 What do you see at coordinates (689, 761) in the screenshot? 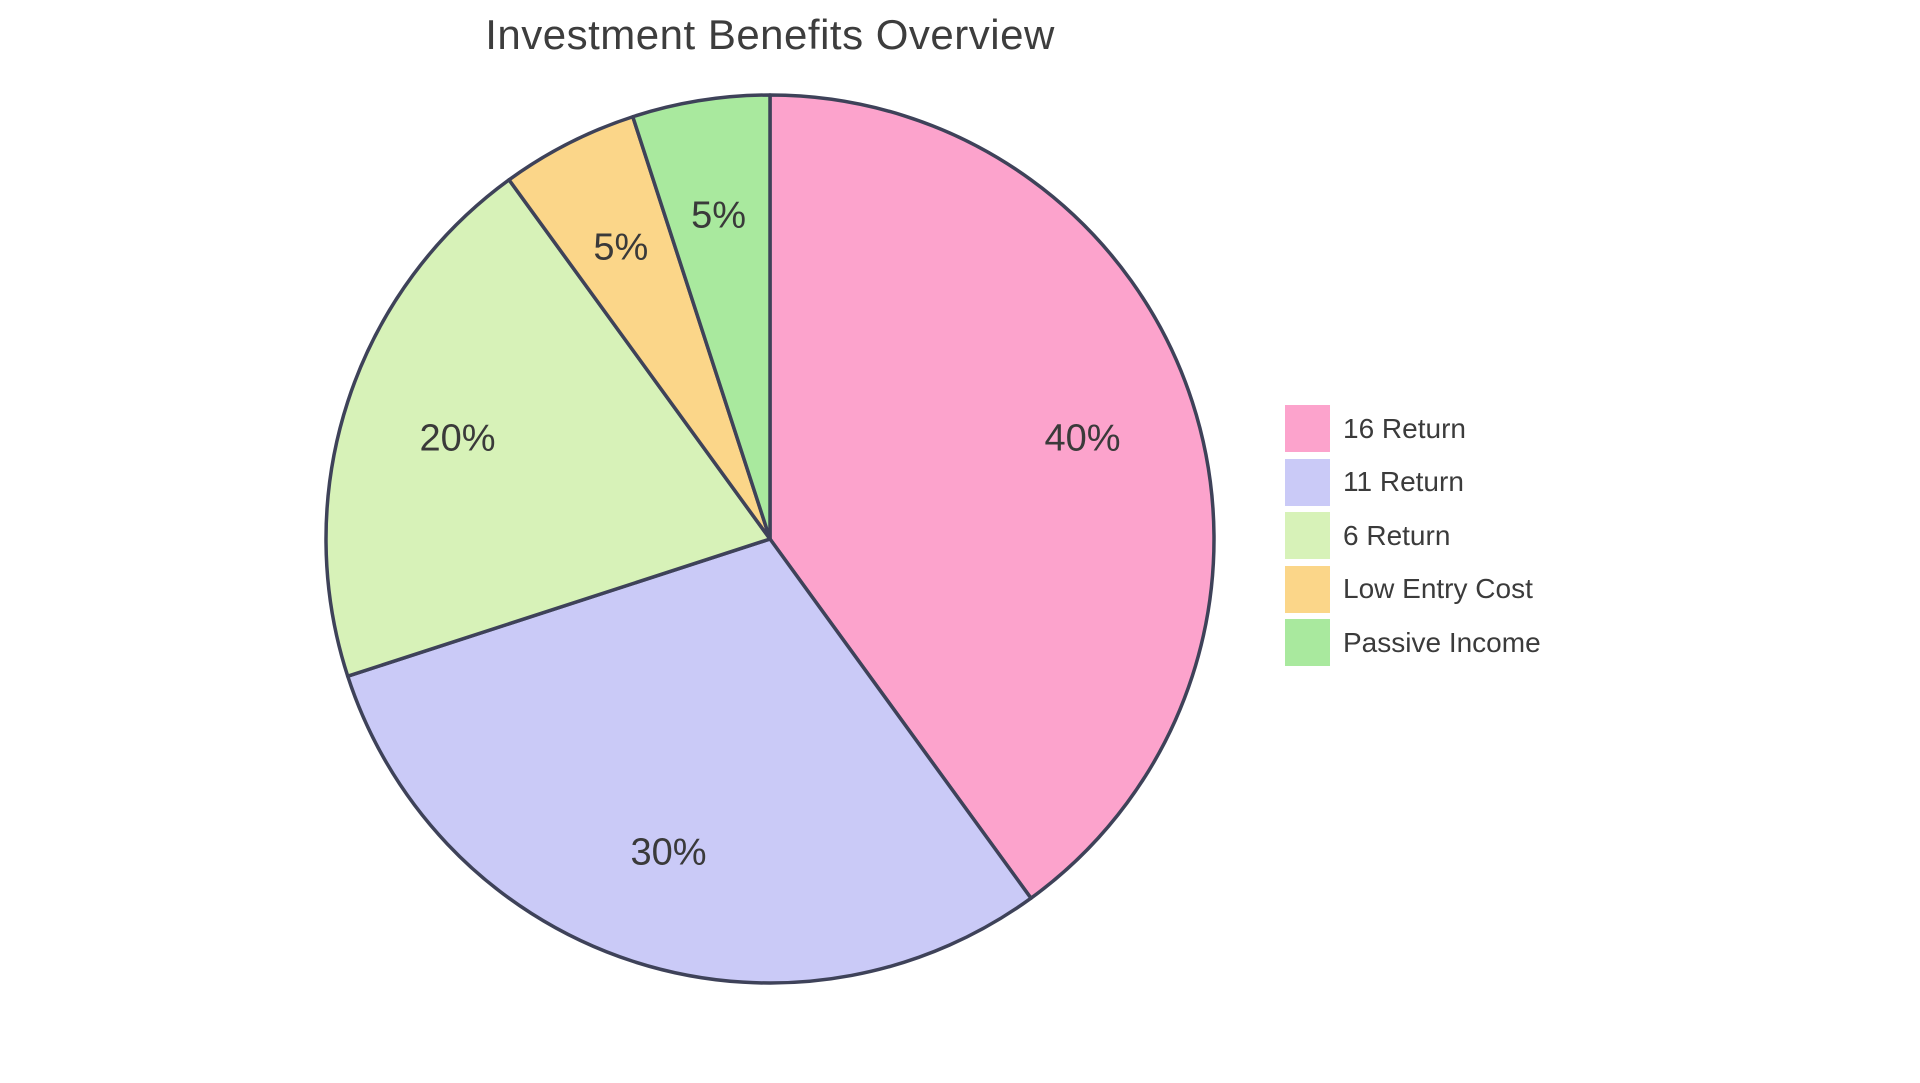
I see `pie-slice-11-return` at bounding box center [689, 761].